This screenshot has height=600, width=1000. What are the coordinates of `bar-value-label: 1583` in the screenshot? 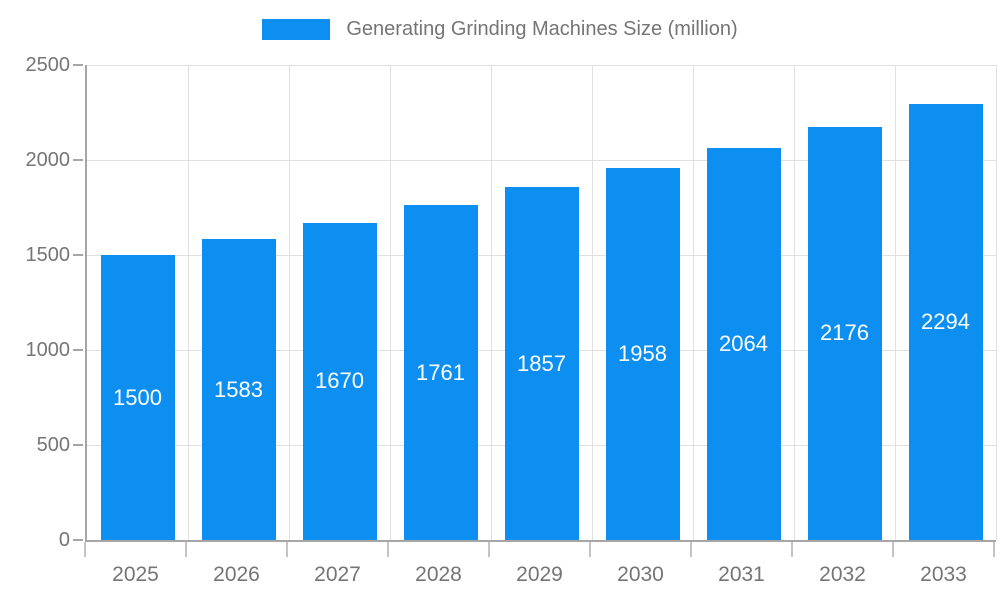 It's located at (238, 389).